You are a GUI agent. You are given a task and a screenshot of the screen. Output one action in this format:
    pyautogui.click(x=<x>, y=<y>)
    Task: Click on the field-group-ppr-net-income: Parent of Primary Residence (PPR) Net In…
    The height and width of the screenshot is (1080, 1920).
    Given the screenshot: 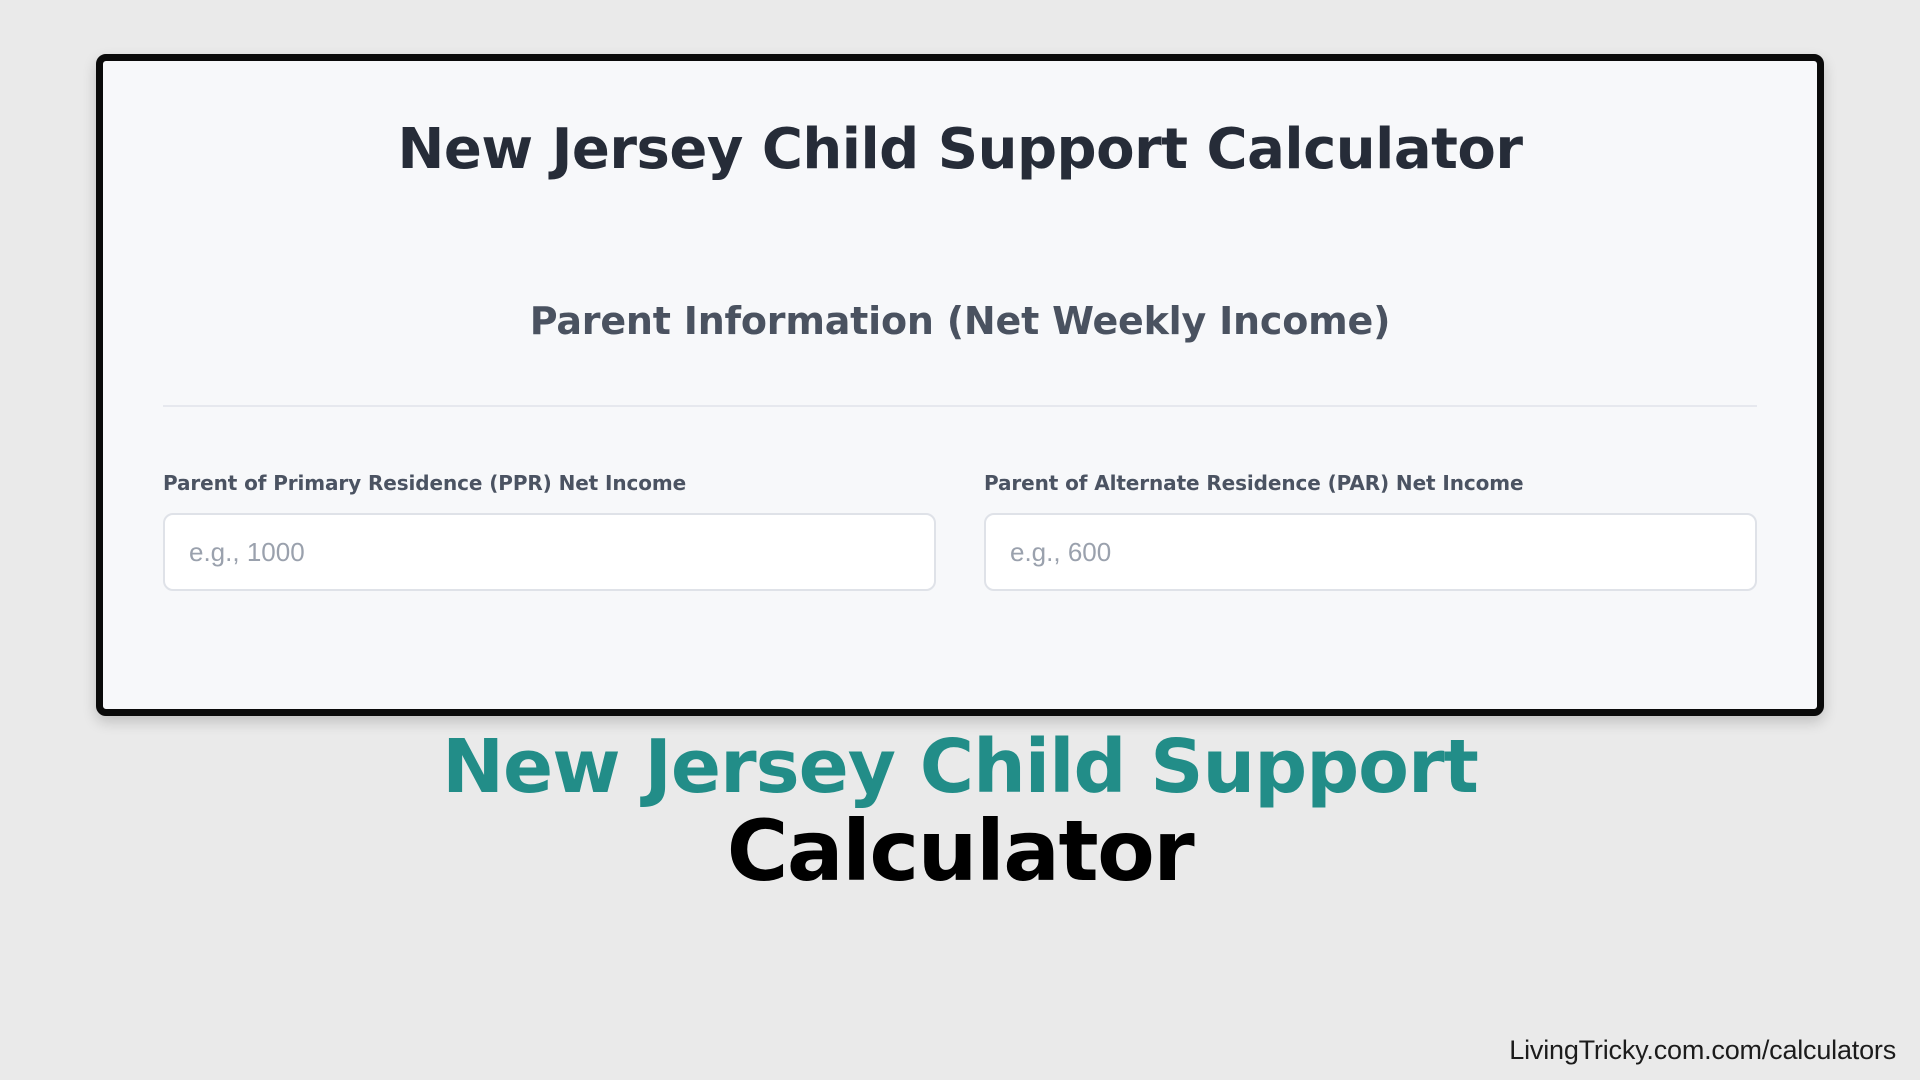 What is the action you would take?
    pyautogui.click(x=549, y=531)
    